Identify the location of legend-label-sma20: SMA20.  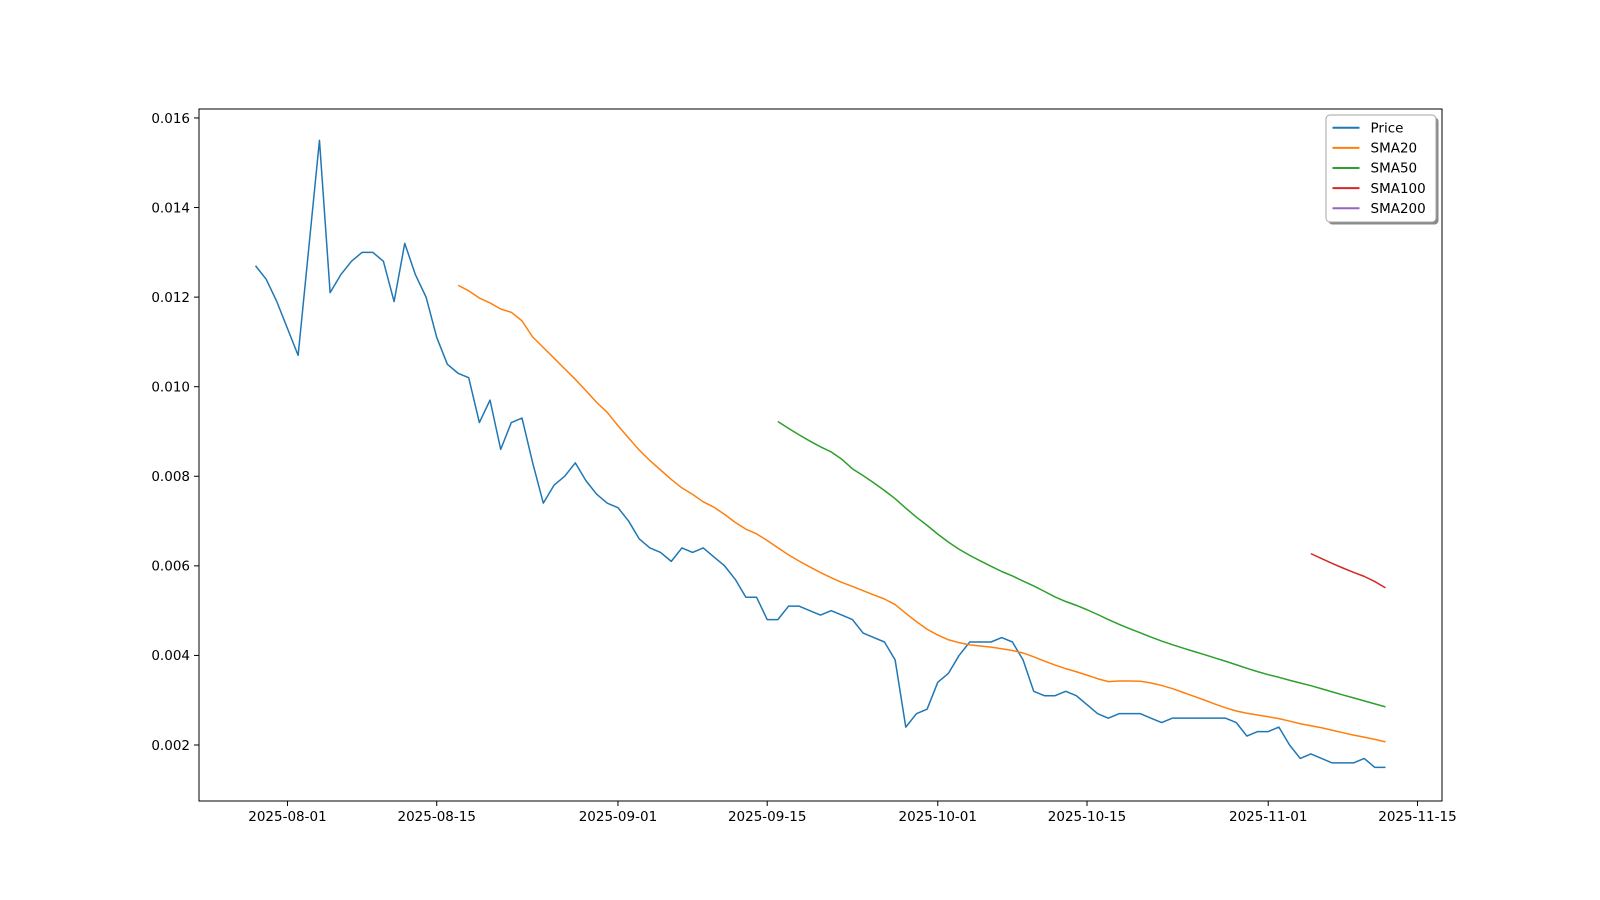
(1394, 149).